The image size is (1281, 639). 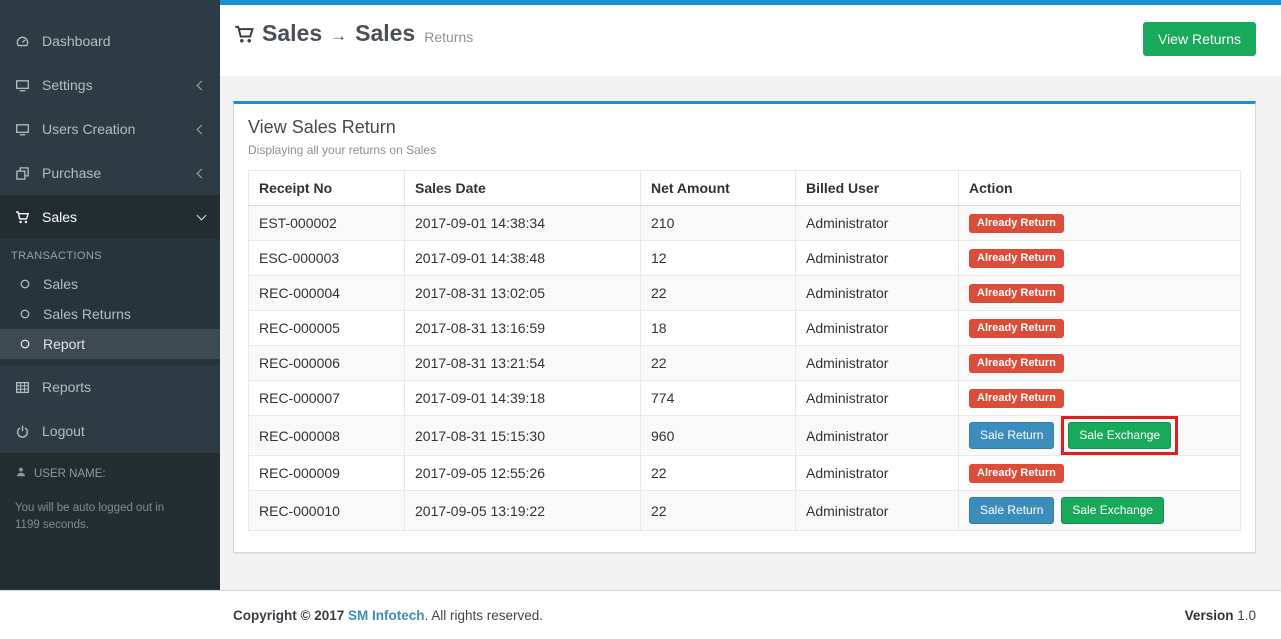 What do you see at coordinates (110, 217) in the screenshot?
I see `sidebar-item-sales: Sales` at bounding box center [110, 217].